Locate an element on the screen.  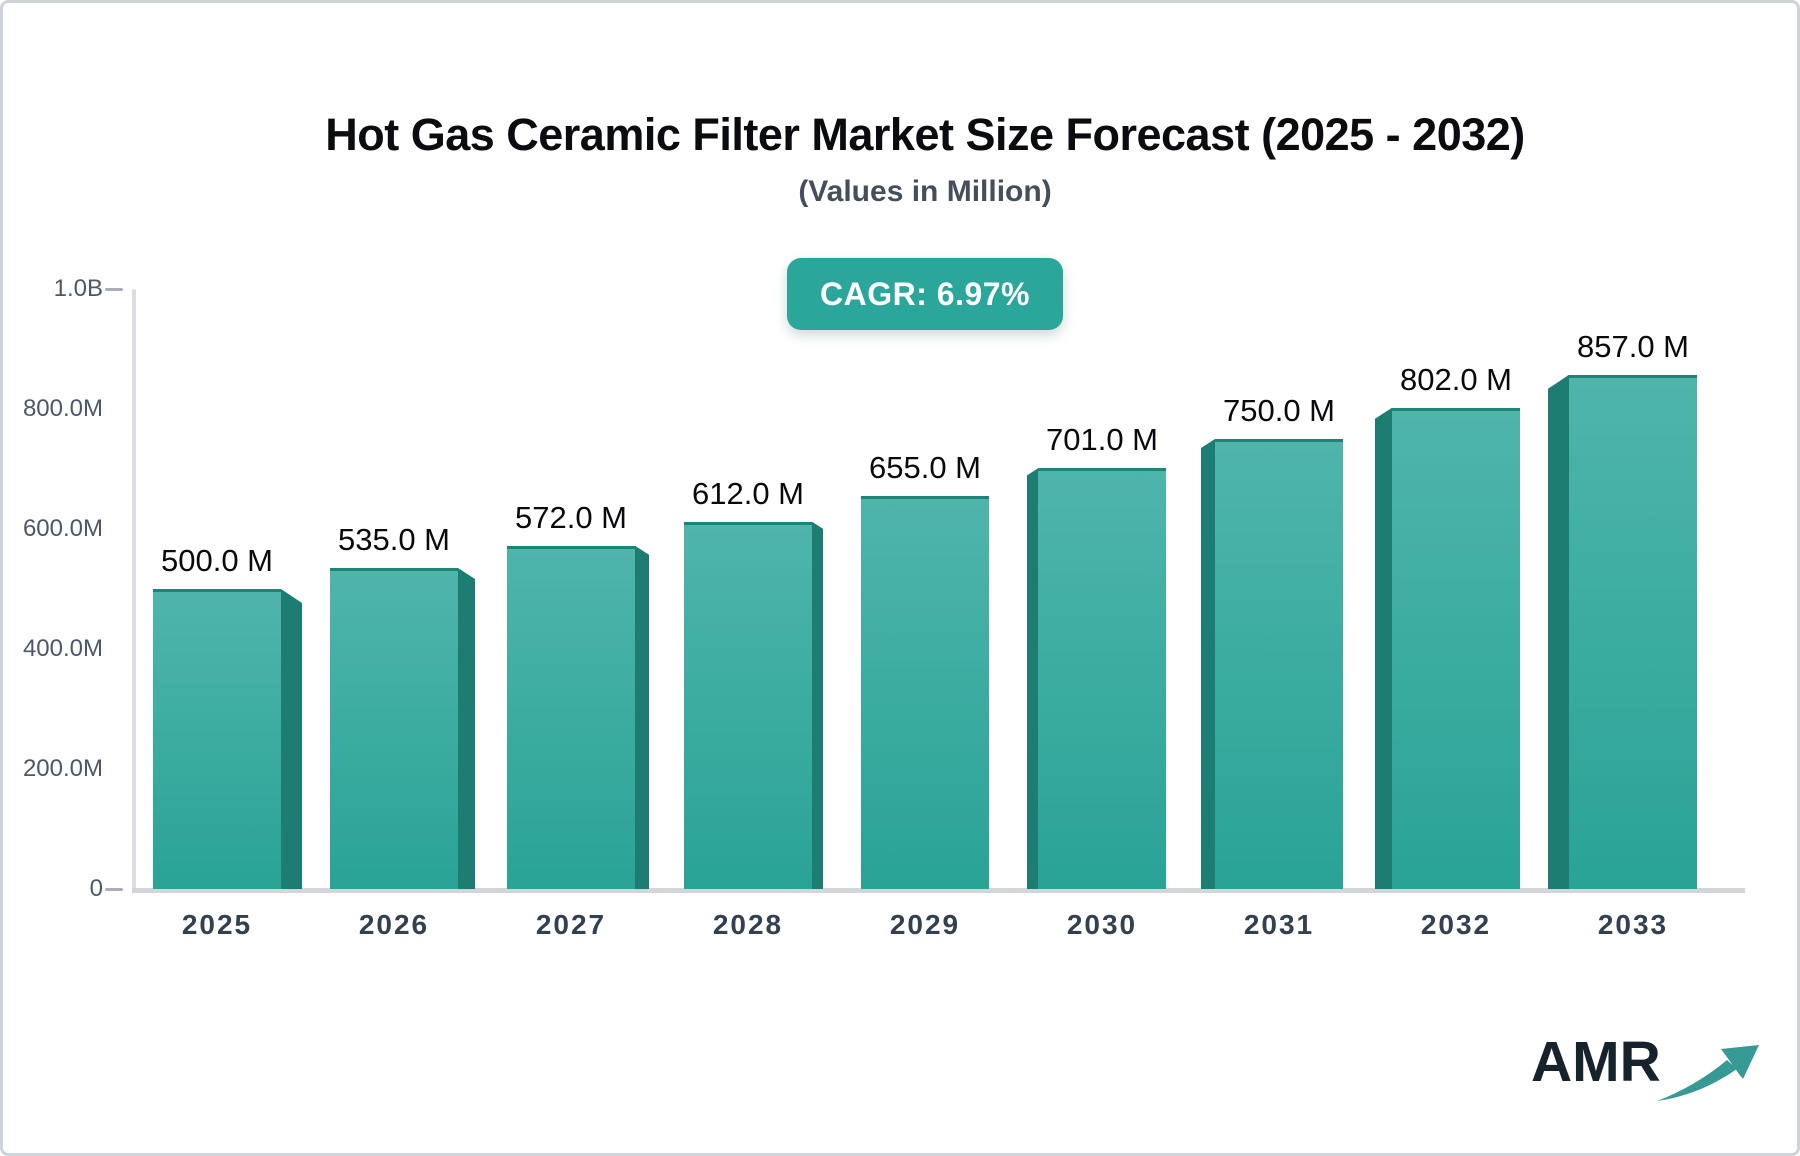
x-tick-label: 2026 is located at coordinates (394, 924).